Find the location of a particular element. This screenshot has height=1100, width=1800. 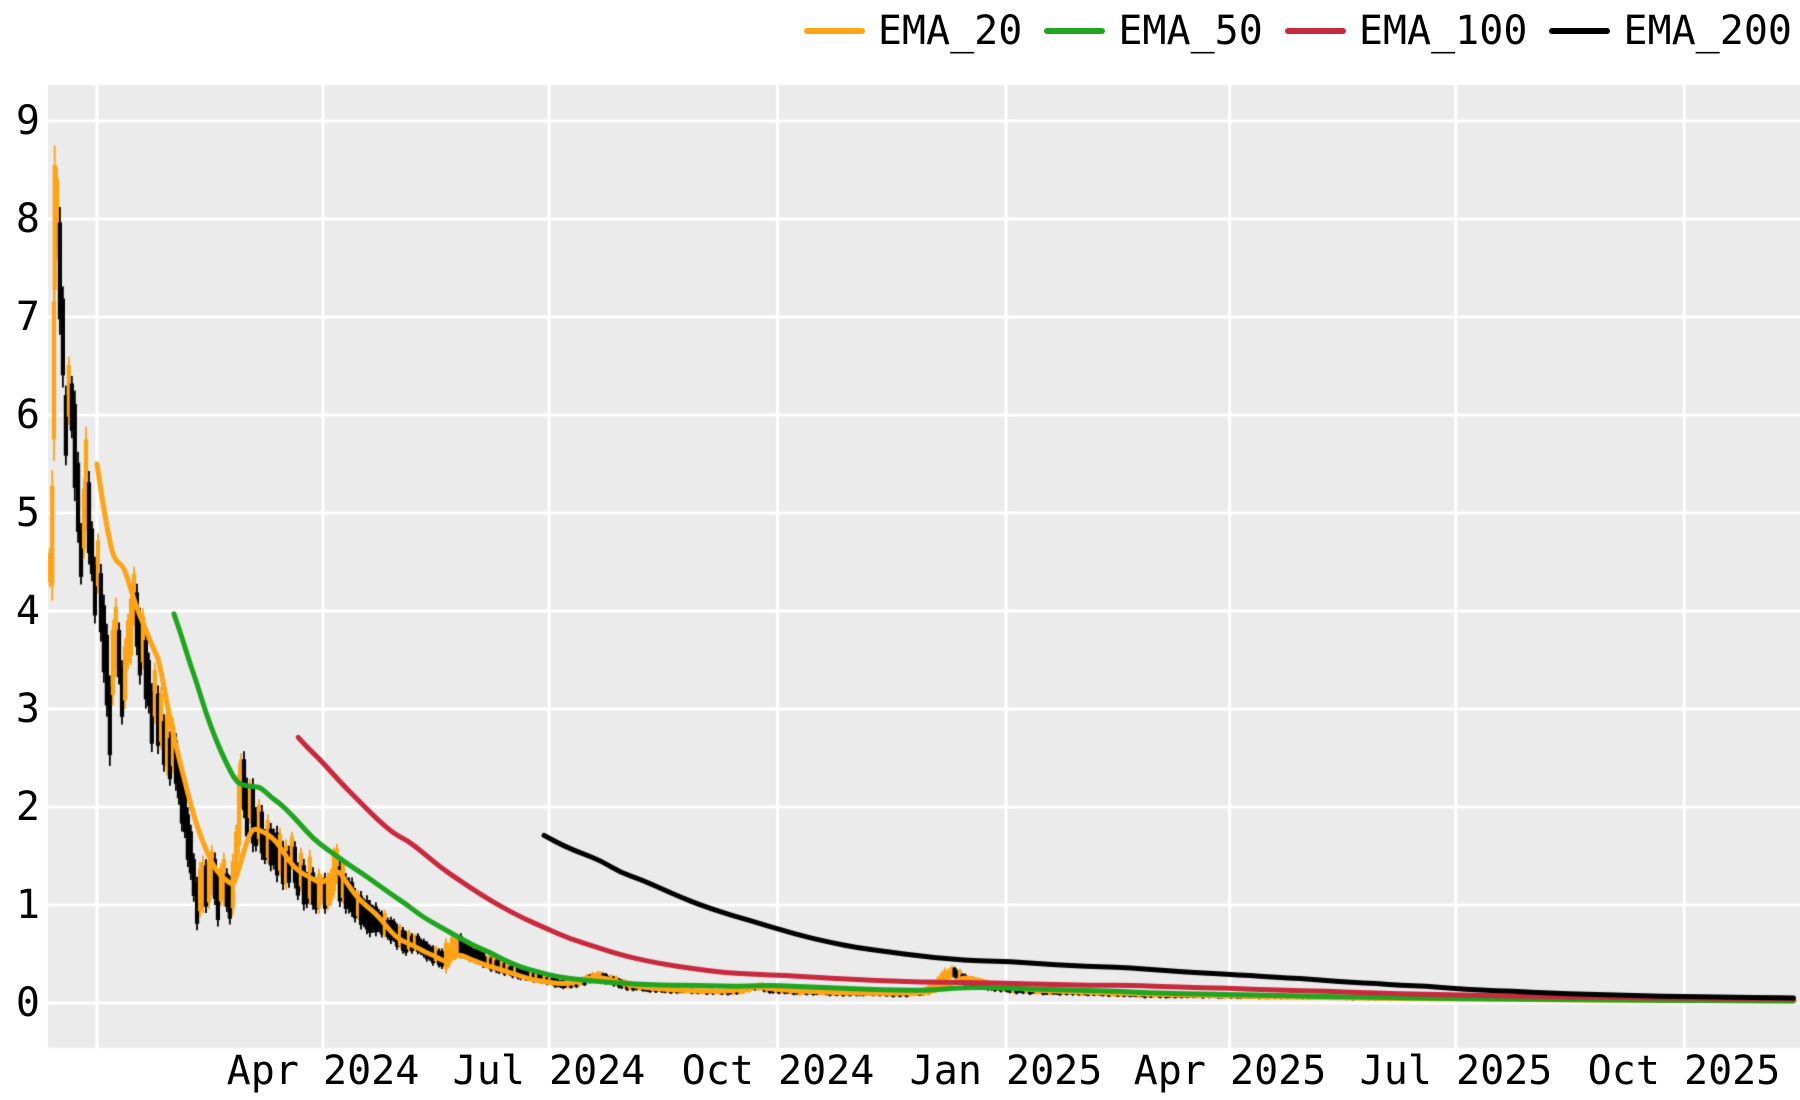

x-tick-oct-2025: Oct 2025 is located at coordinates (1684, 1071).